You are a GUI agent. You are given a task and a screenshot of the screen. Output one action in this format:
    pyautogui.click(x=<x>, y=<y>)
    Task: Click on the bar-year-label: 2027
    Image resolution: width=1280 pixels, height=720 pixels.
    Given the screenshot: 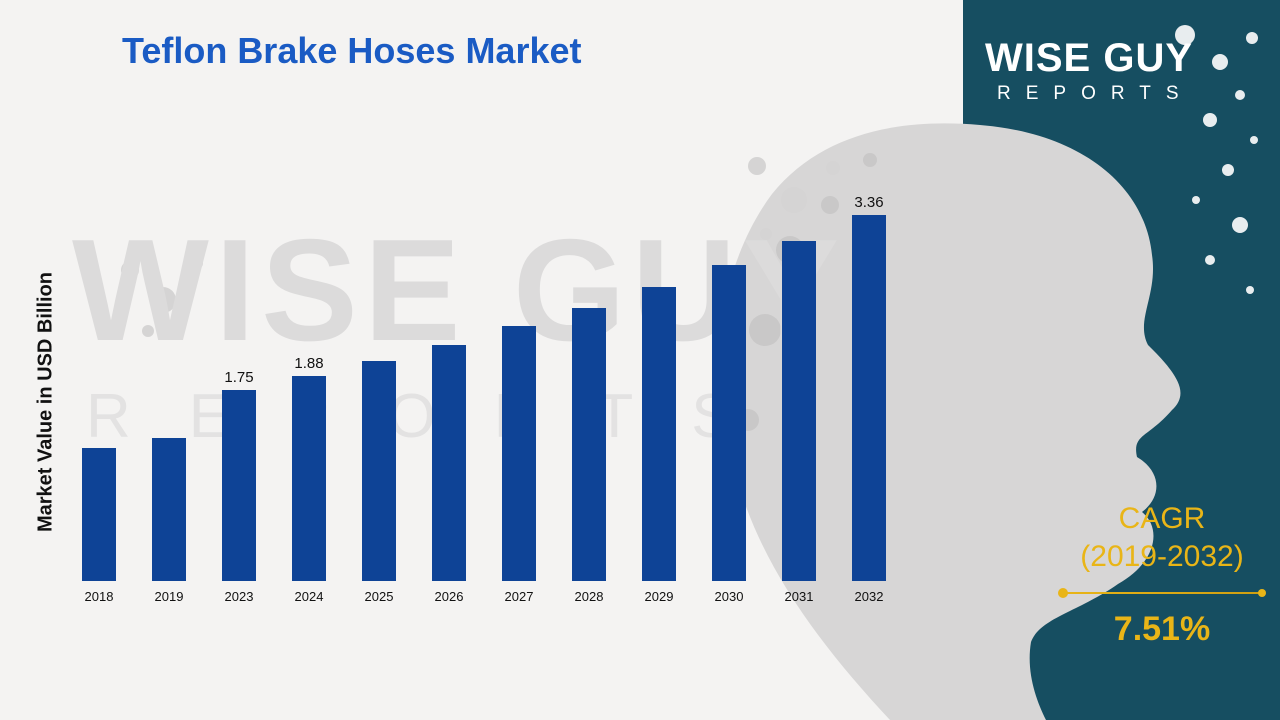 What is the action you would take?
    pyautogui.click(x=519, y=596)
    